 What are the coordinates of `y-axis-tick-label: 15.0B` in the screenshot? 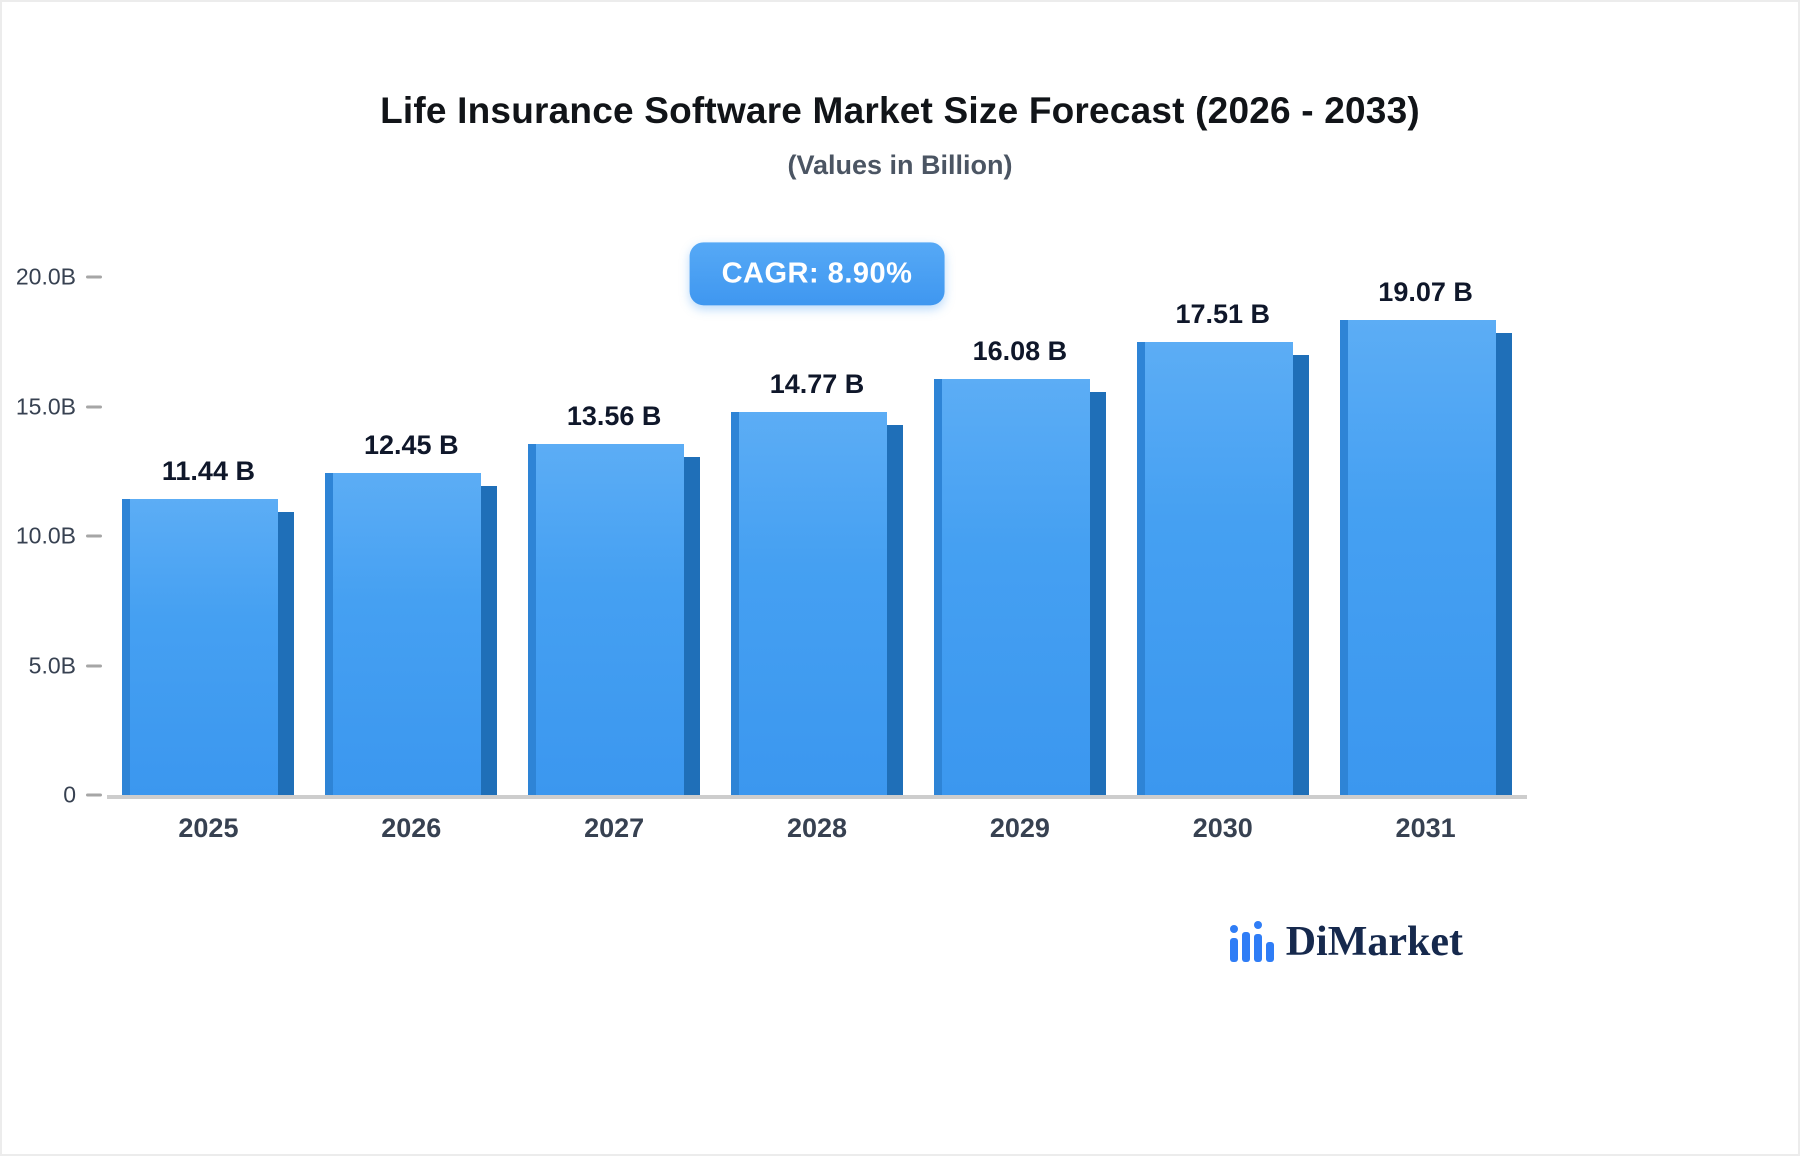 It's located at (45, 406).